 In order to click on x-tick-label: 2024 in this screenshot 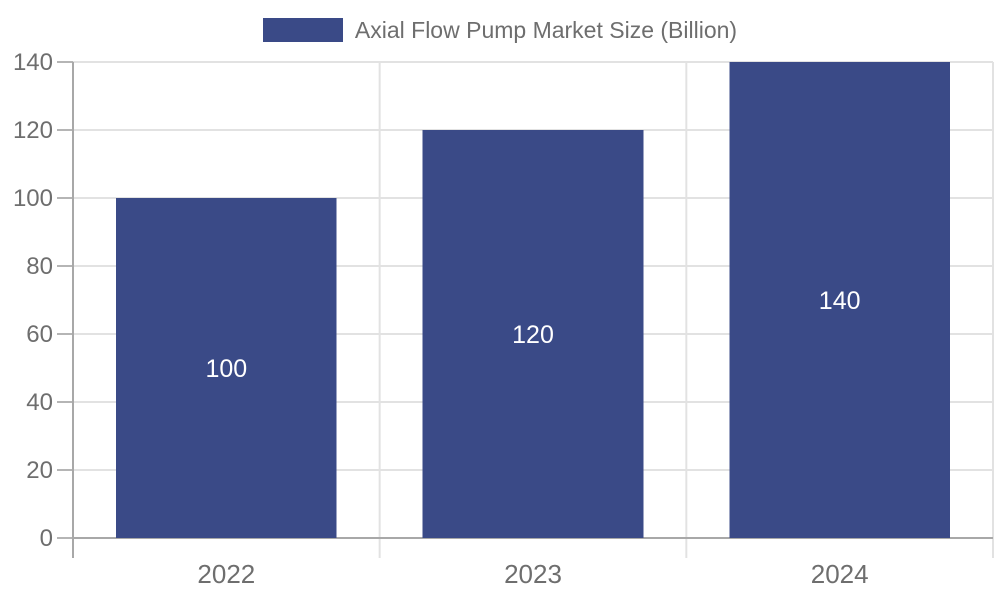, I will do `click(840, 574)`.